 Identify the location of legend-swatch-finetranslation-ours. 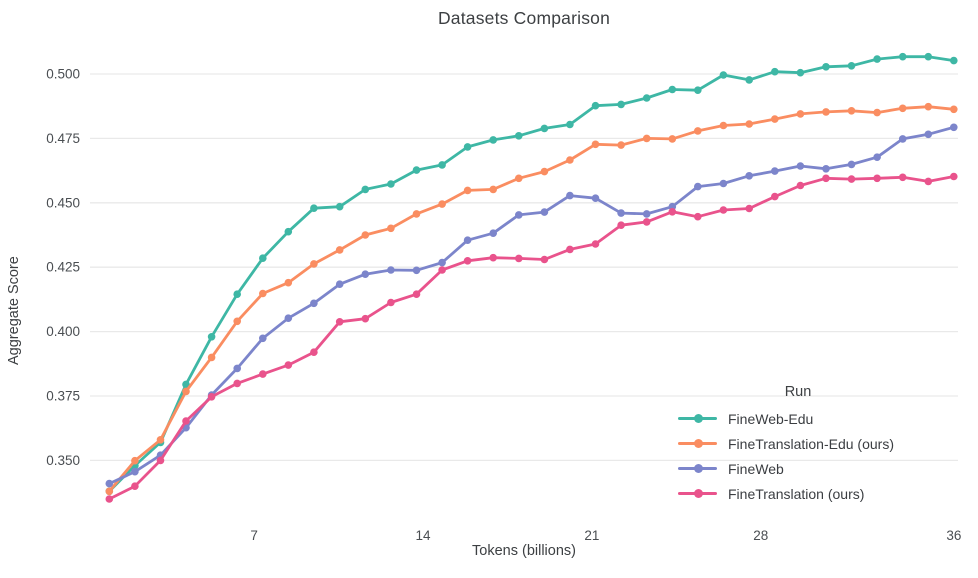
(697, 493).